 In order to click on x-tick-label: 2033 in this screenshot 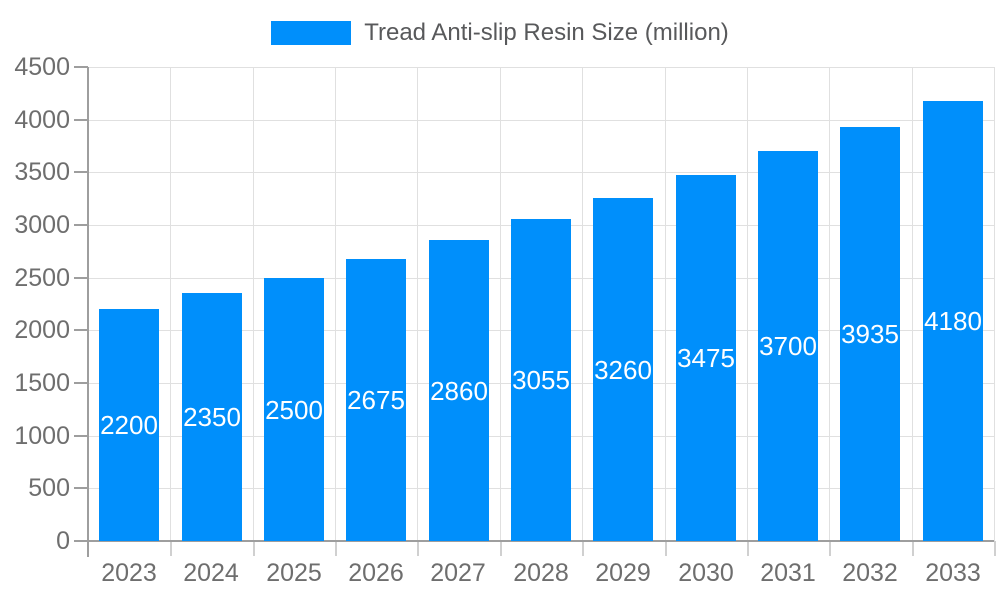, I will do `click(953, 573)`.